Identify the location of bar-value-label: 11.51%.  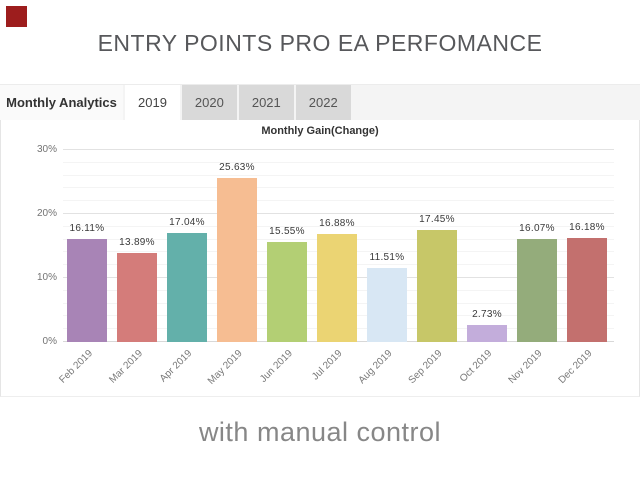
(387, 258).